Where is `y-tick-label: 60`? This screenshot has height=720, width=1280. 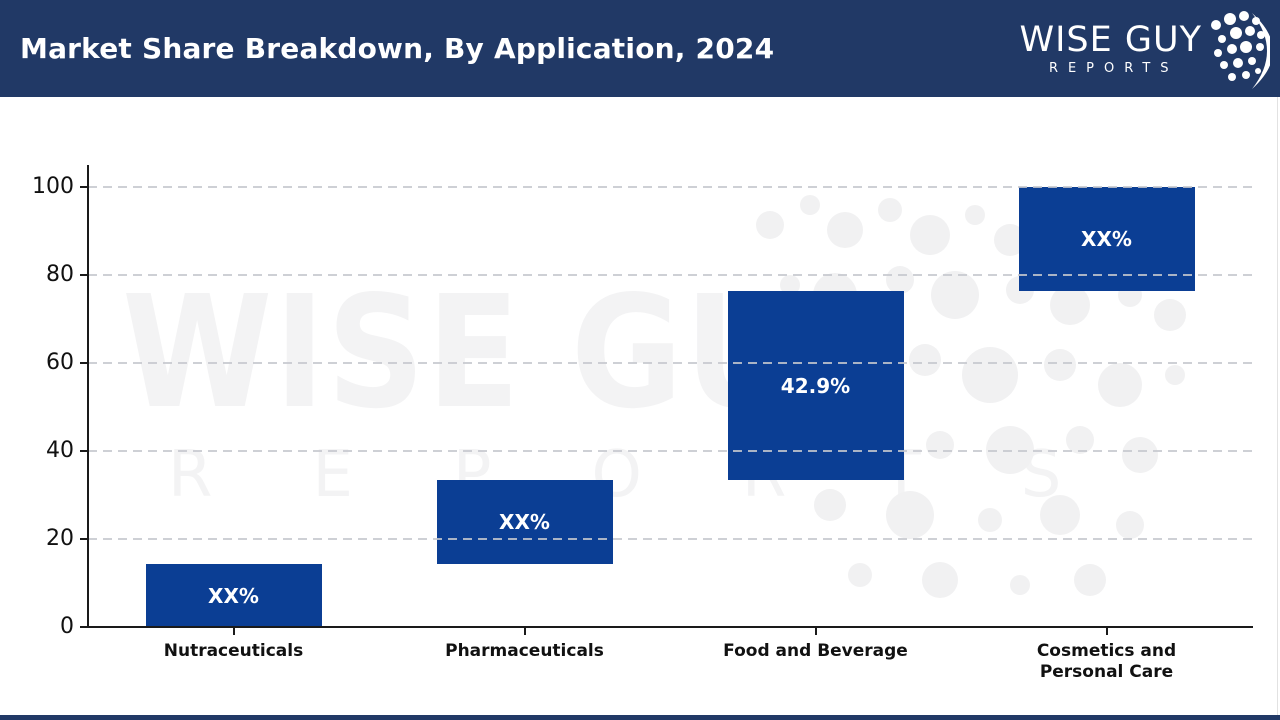
y-tick-label: 60 is located at coordinates (60, 362).